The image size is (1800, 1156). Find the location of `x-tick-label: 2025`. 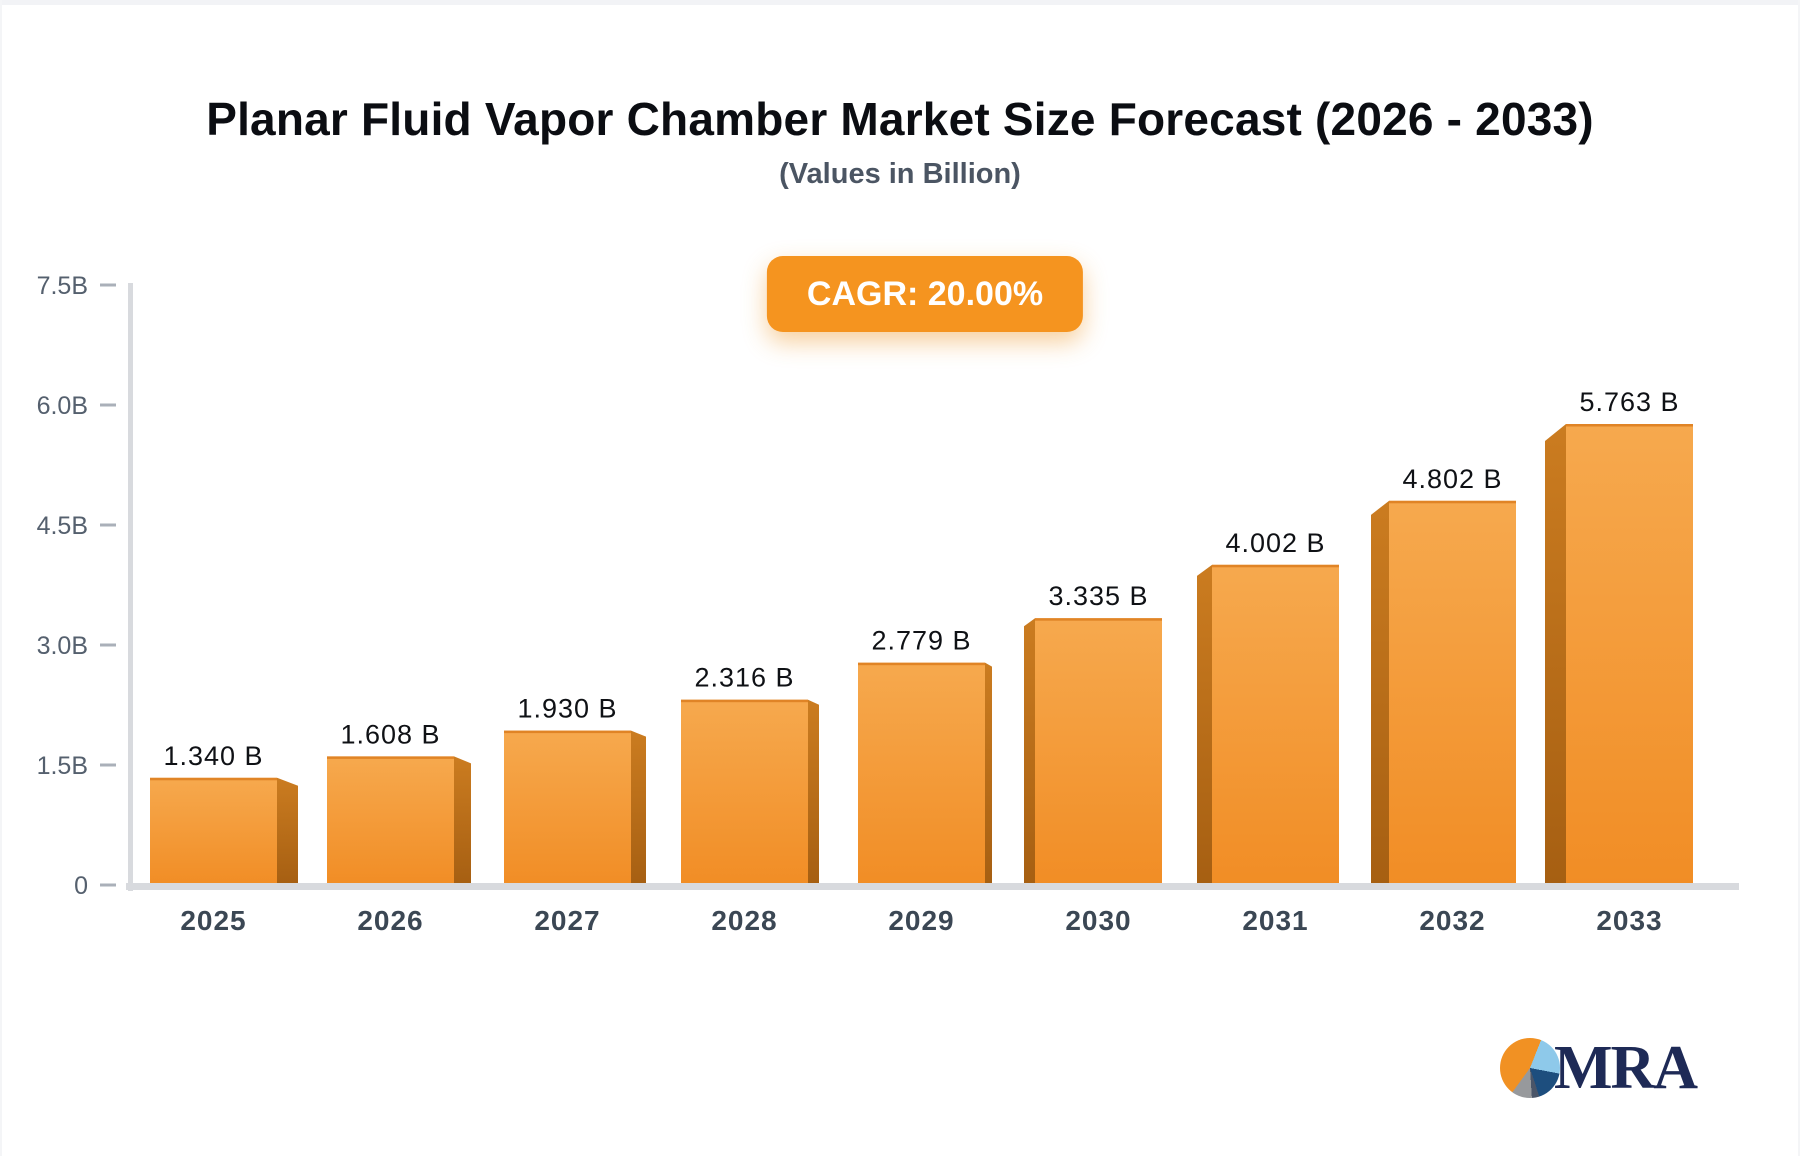

x-tick-label: 2025 is located at coordinates (213, 920).